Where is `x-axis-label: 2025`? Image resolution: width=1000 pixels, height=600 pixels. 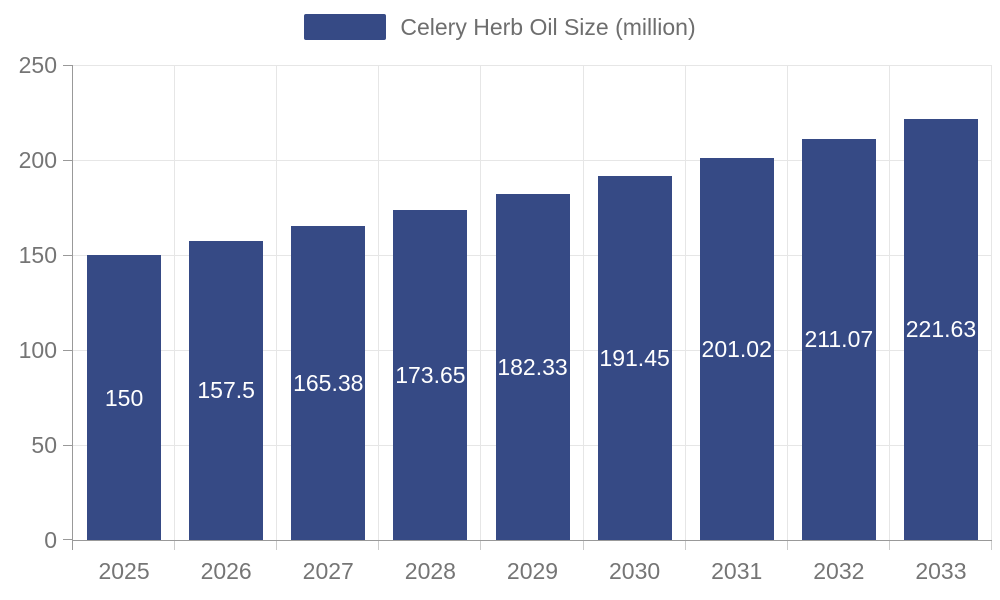
x-axis-label: 2025 is located at coordinates (124, 571).